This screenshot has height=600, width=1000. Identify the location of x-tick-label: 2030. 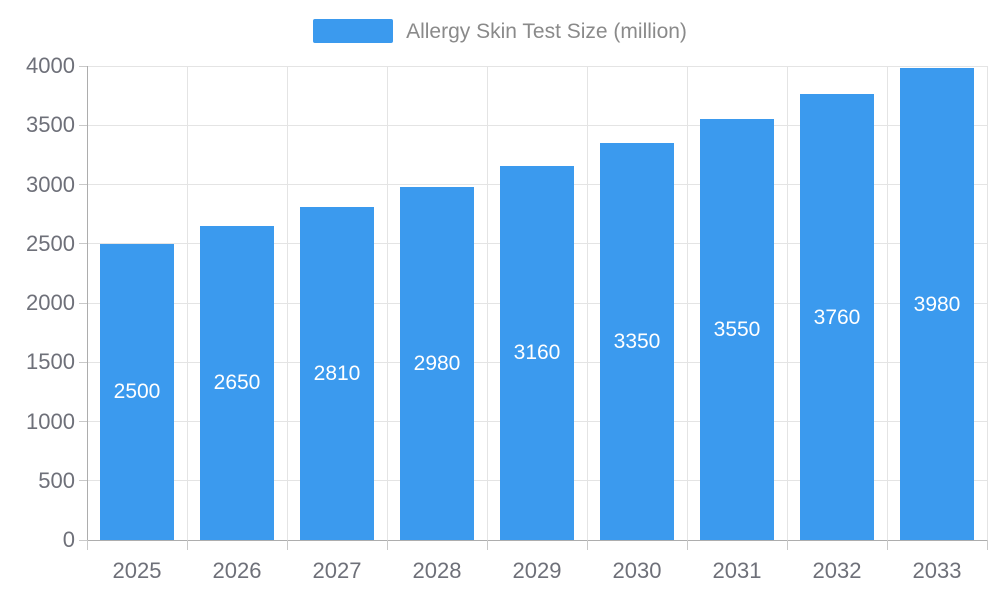
(637, 570).